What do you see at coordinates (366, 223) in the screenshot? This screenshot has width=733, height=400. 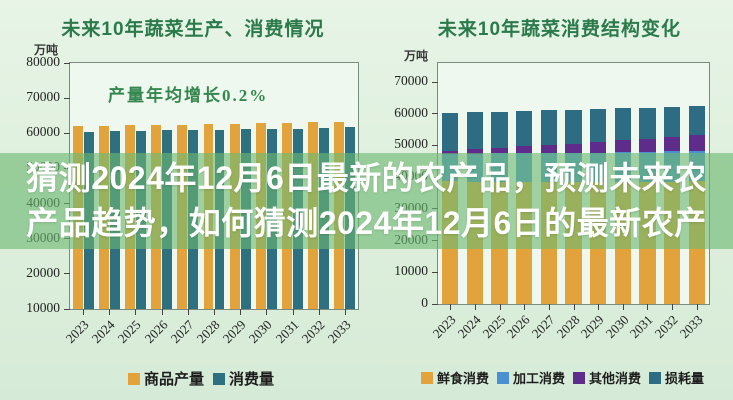 I see `headline-text-line-2: 产品趋势，如何猜测2024年12月6日的最新农产` at bounding box center [366, 223].